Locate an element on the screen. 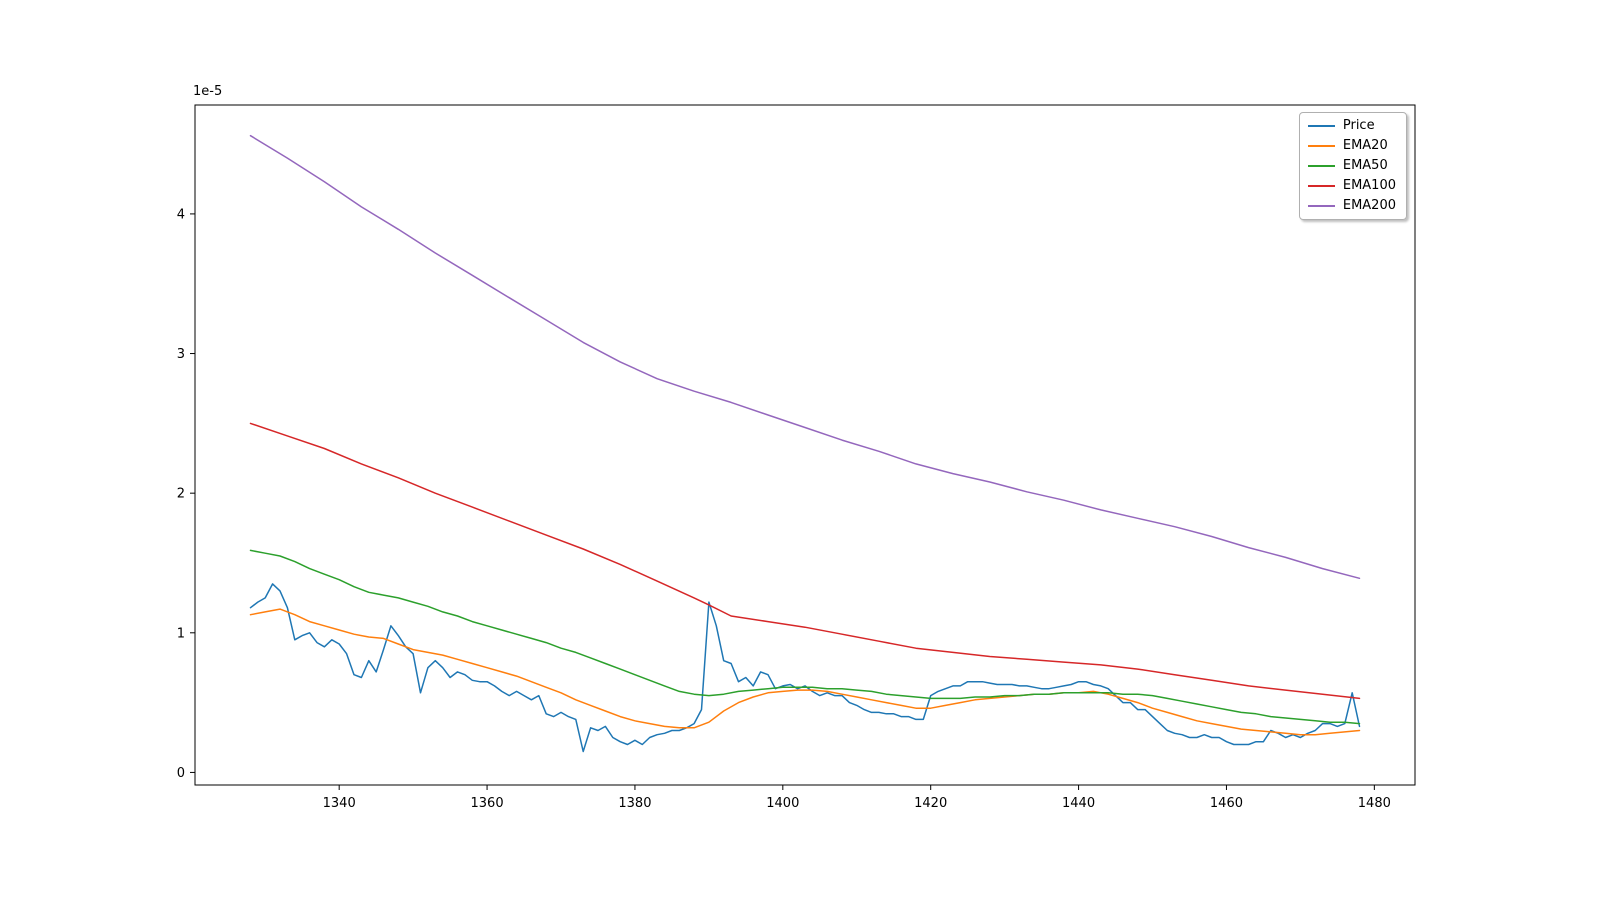 The width and height of the screenshot is (1600, 900). legend-item-ema20: EMA20 is located at coordinates (1351, 146).